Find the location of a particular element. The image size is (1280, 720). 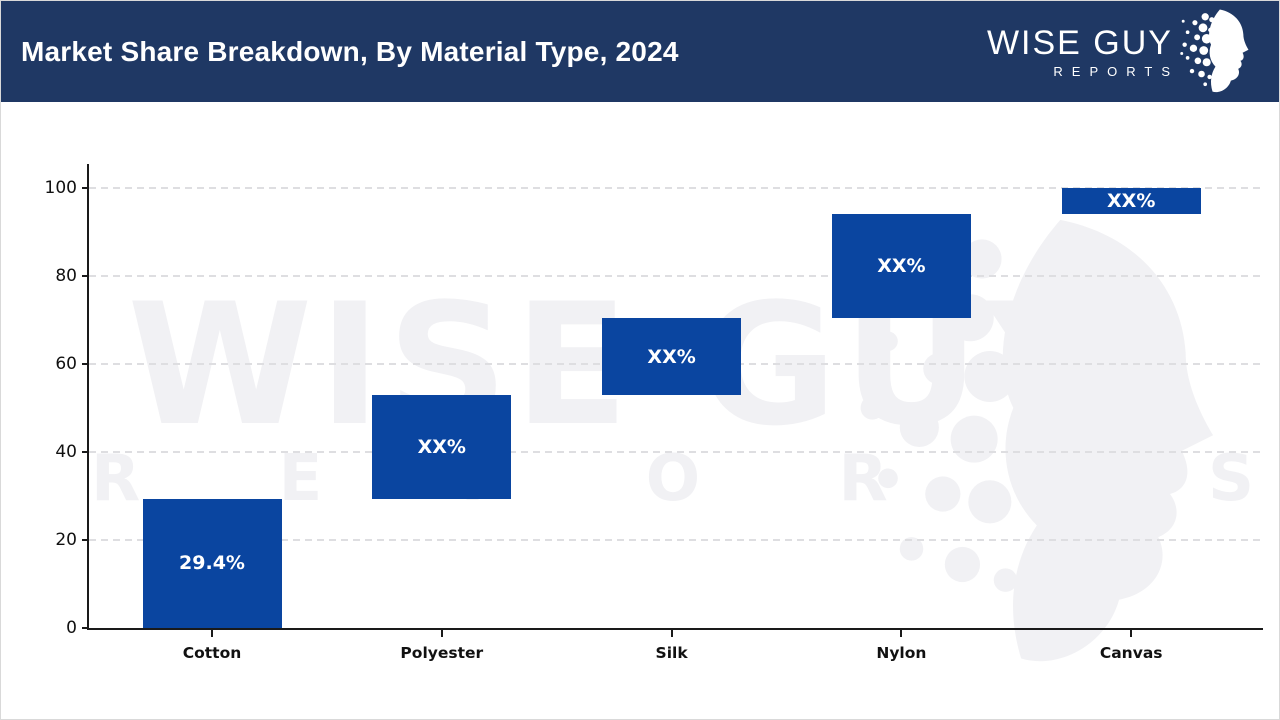

y-tick-label-40: 40 is located at coordinates (66, 452).